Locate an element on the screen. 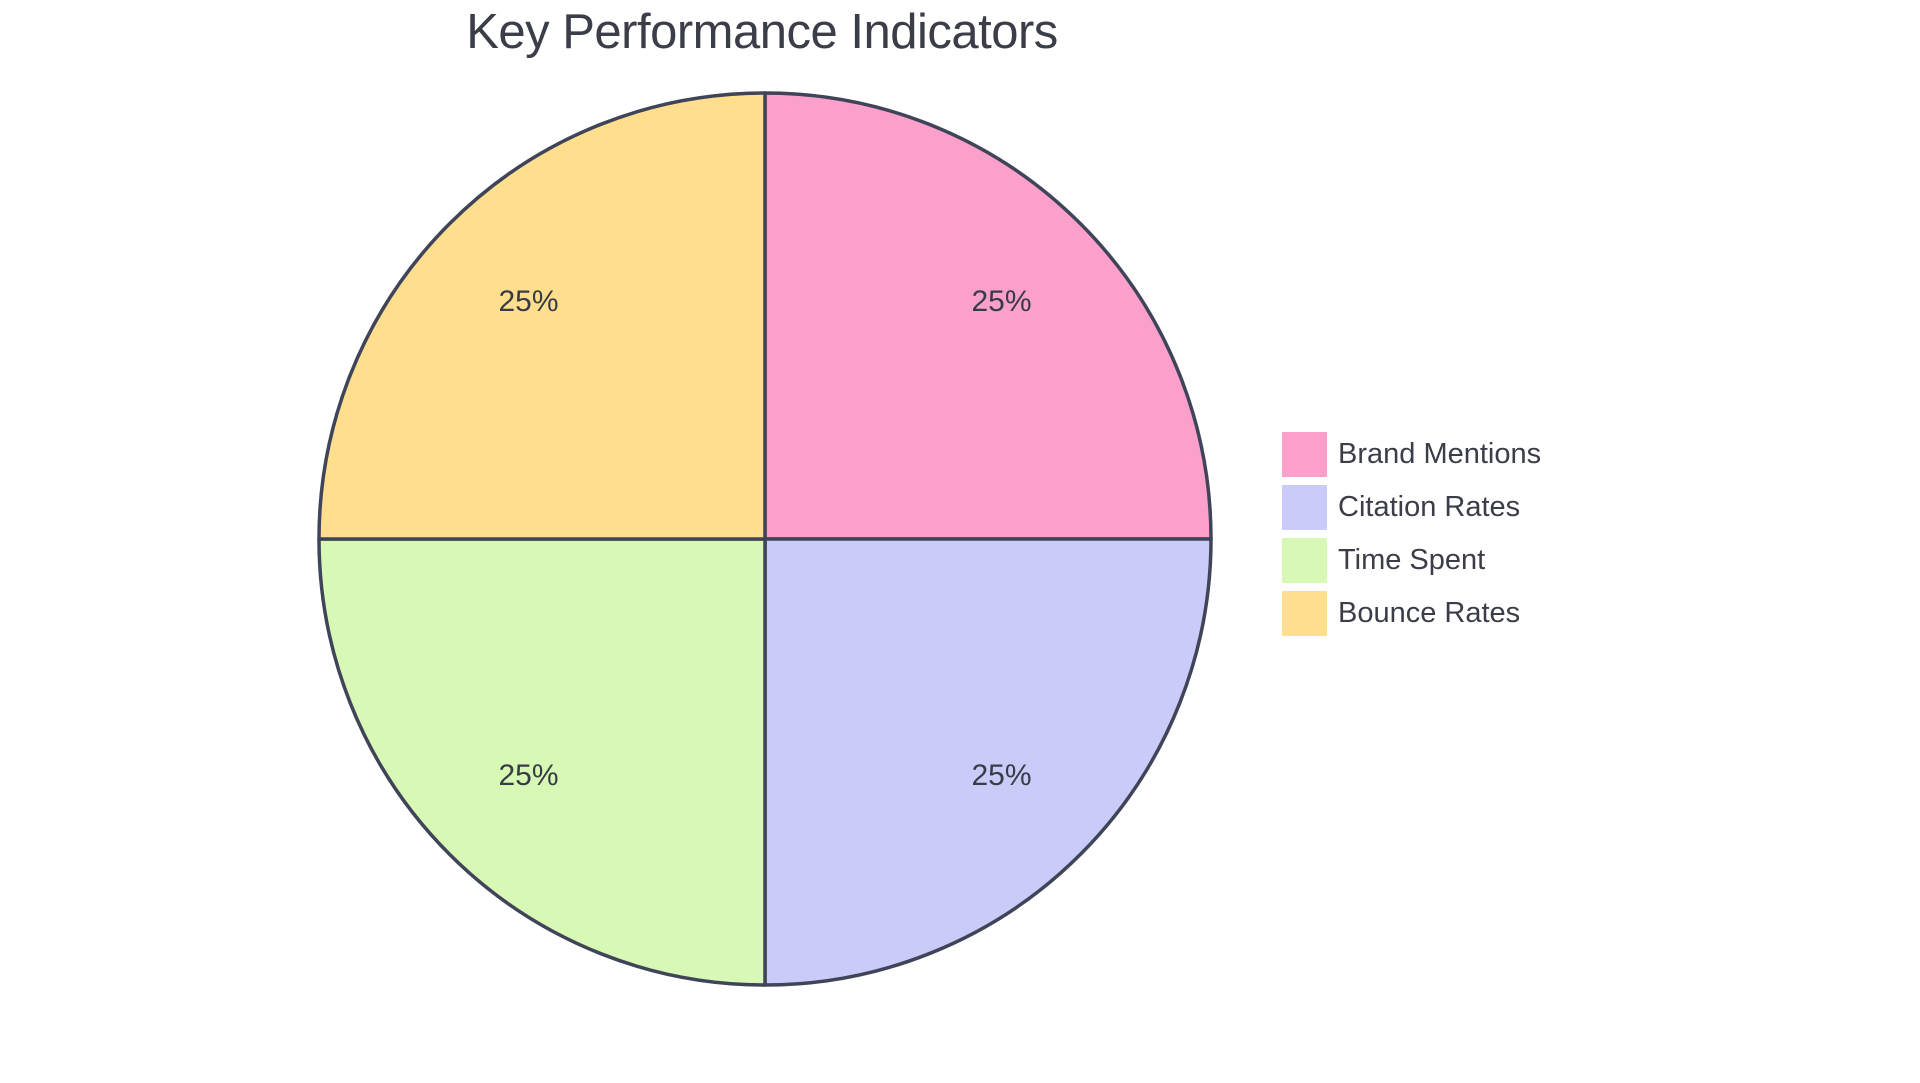 Image resolution: width=1920 pixels, height=1083 pixels. pie-slice-citation-rates is located at coordinates (988, 762).